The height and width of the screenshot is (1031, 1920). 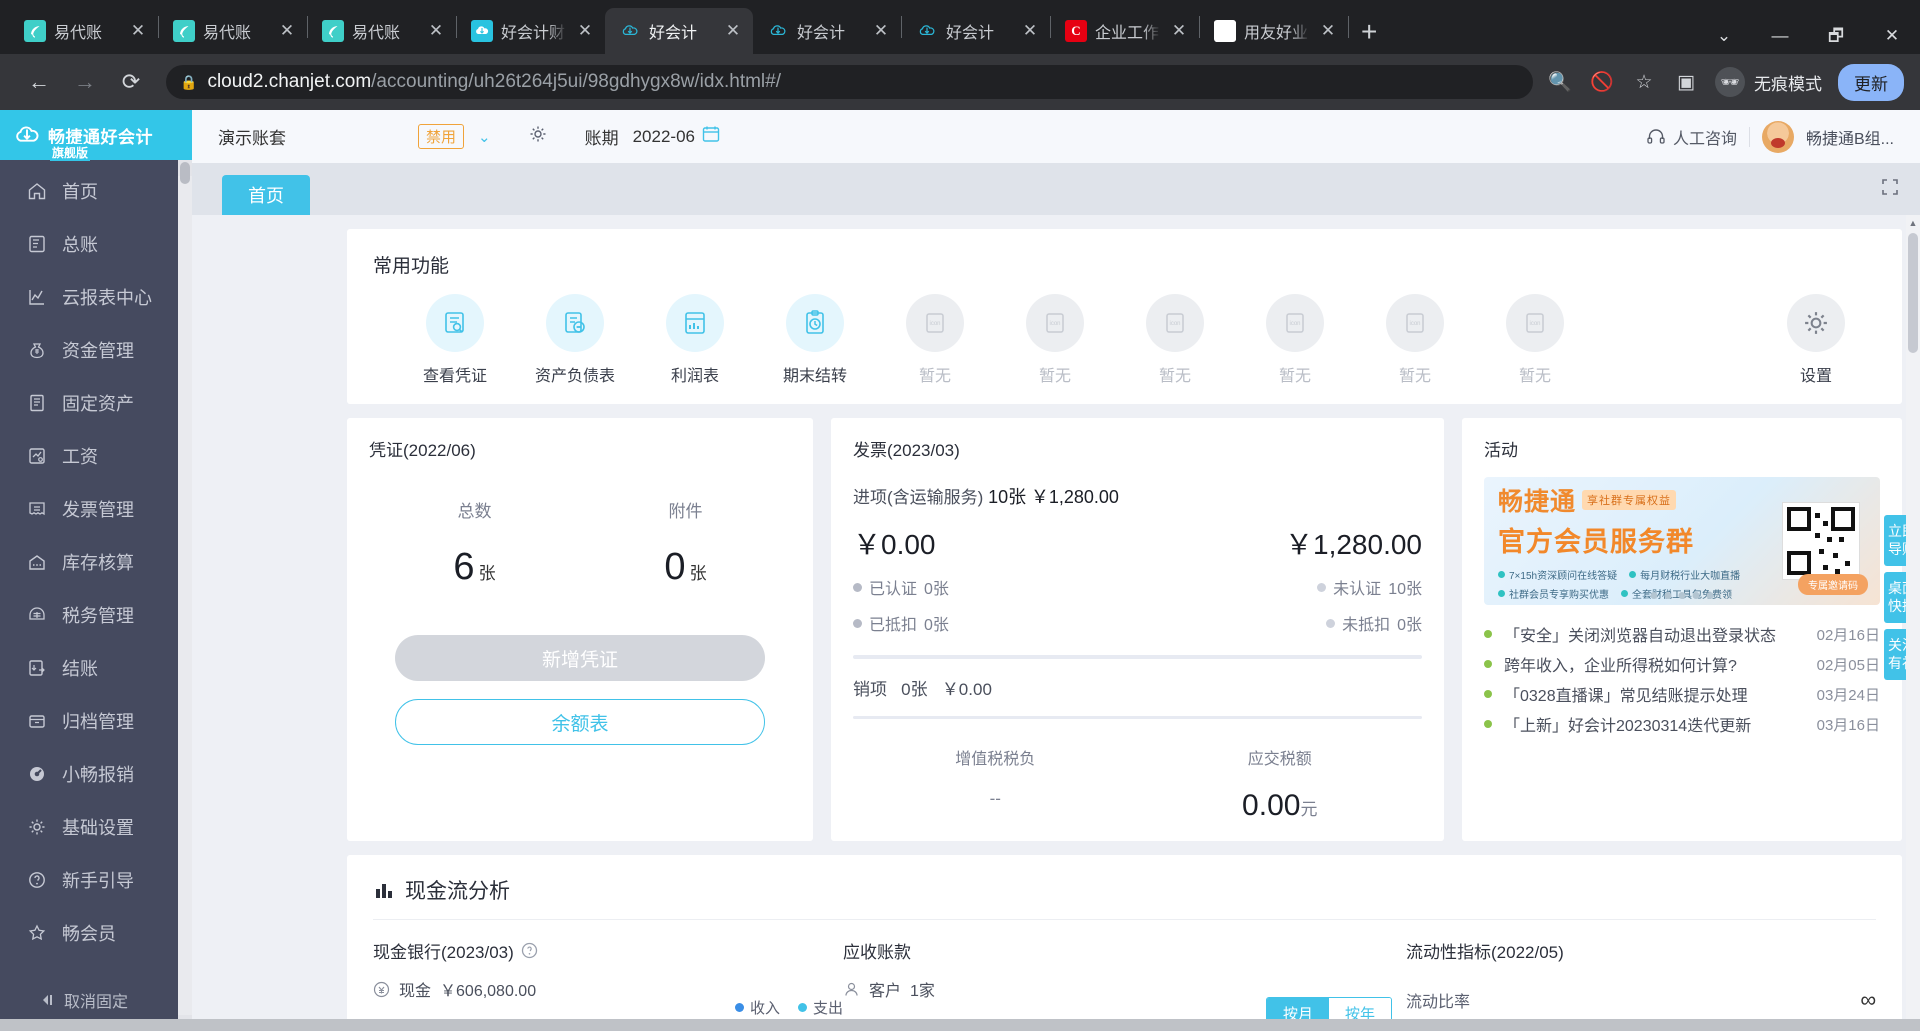 What do you see at coordinates (131, 81) in the screenshot?
I see `reload-button: ⟳` at bounding box center [131, 81].